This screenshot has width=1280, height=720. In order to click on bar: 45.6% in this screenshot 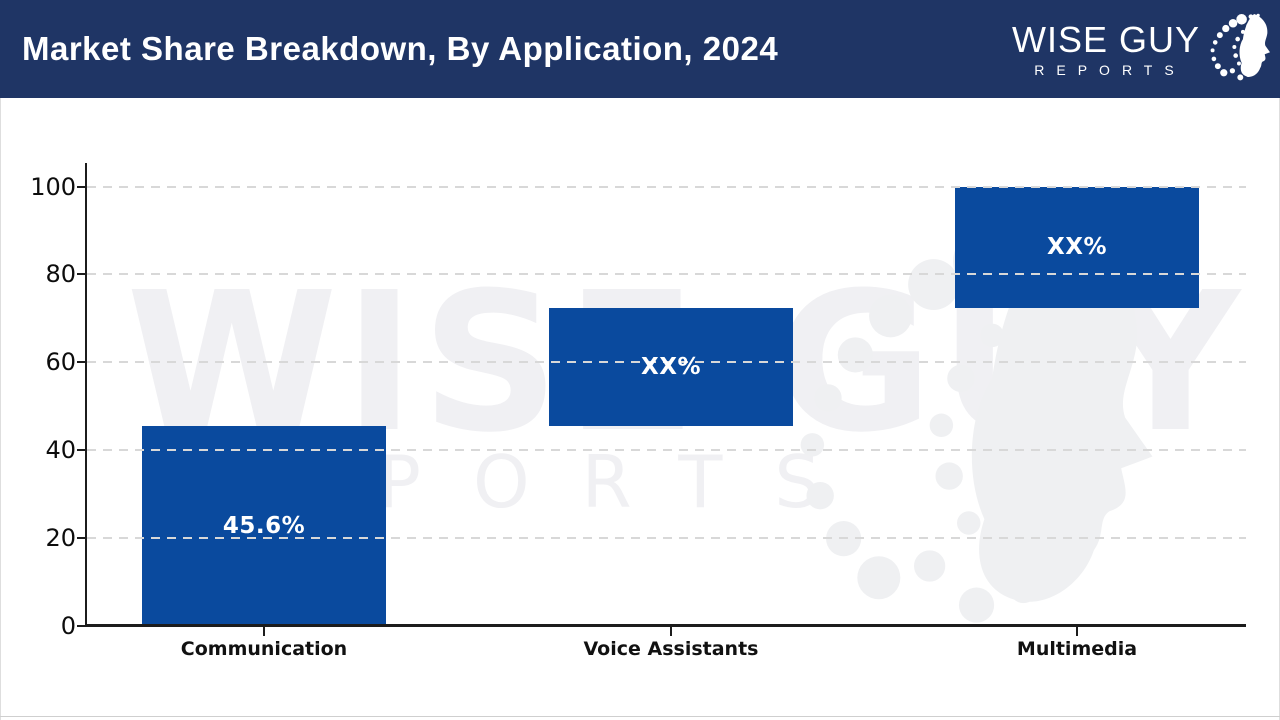, I will do `click(264, 525)`.